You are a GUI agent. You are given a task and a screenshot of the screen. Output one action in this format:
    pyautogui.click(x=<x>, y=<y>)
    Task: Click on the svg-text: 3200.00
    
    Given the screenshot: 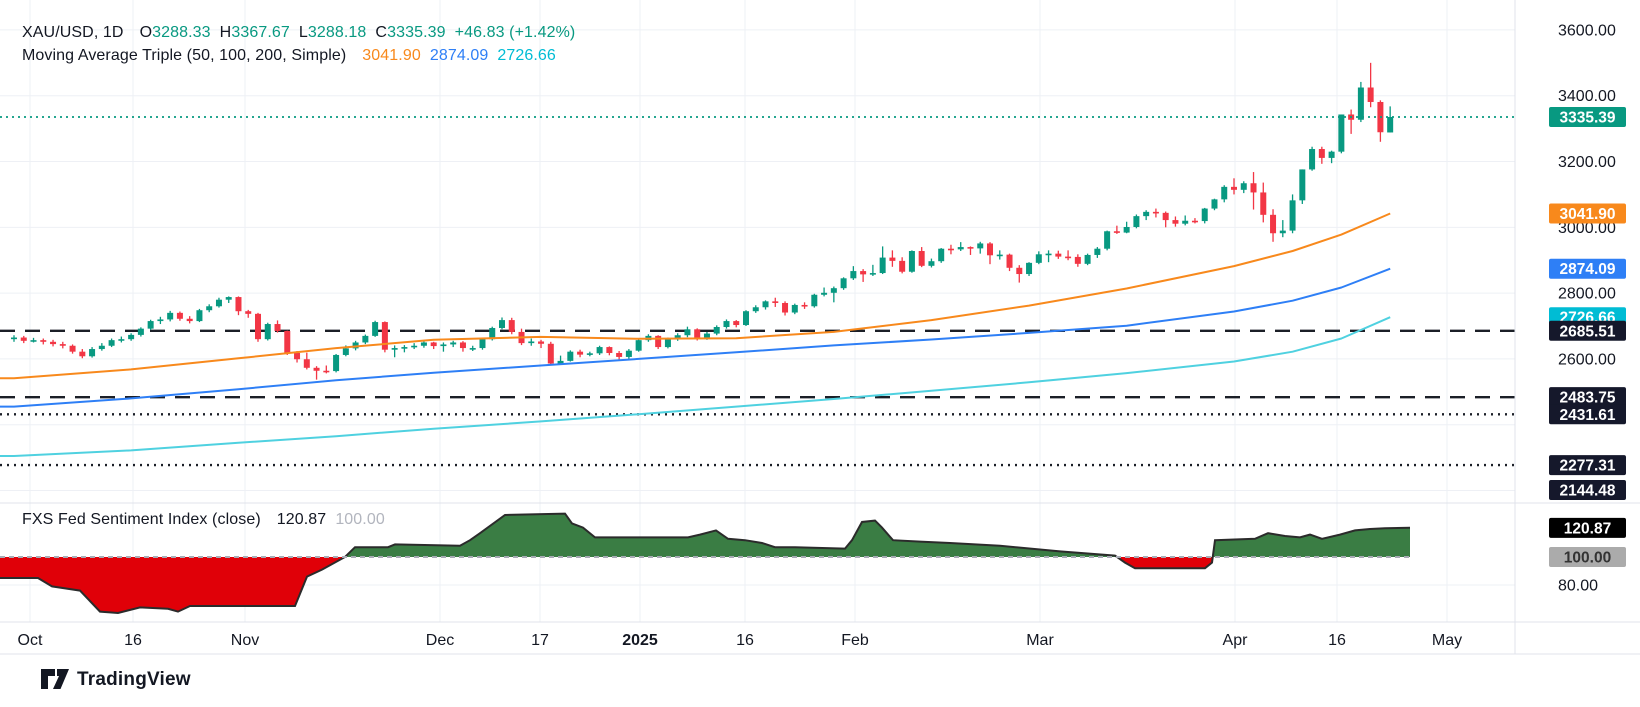 What is the action you would take?
    pyautogui.click(x=1587, y=162)
    